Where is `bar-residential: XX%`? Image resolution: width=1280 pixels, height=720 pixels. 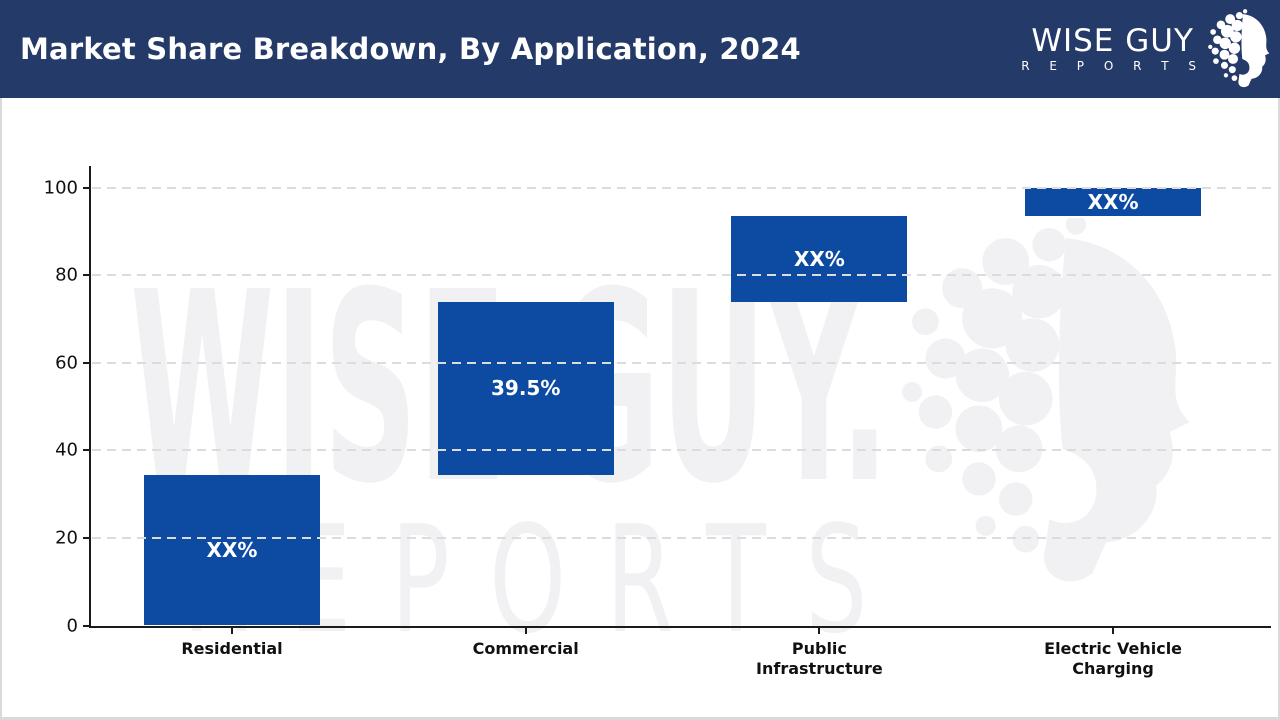
bar-residential: XX% is located at coordinates (232, 550).